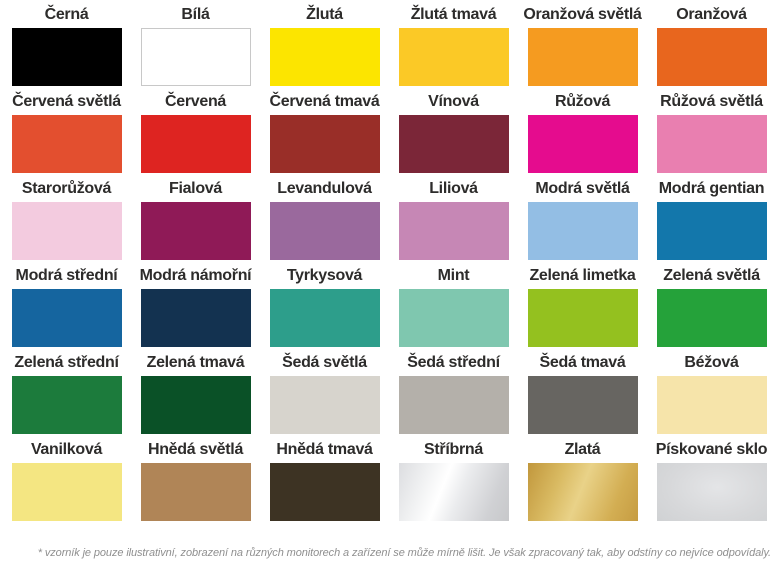 The height and width of the screenshot is (564, 775). I want to click on color-name: Červená, so click(195, 101).